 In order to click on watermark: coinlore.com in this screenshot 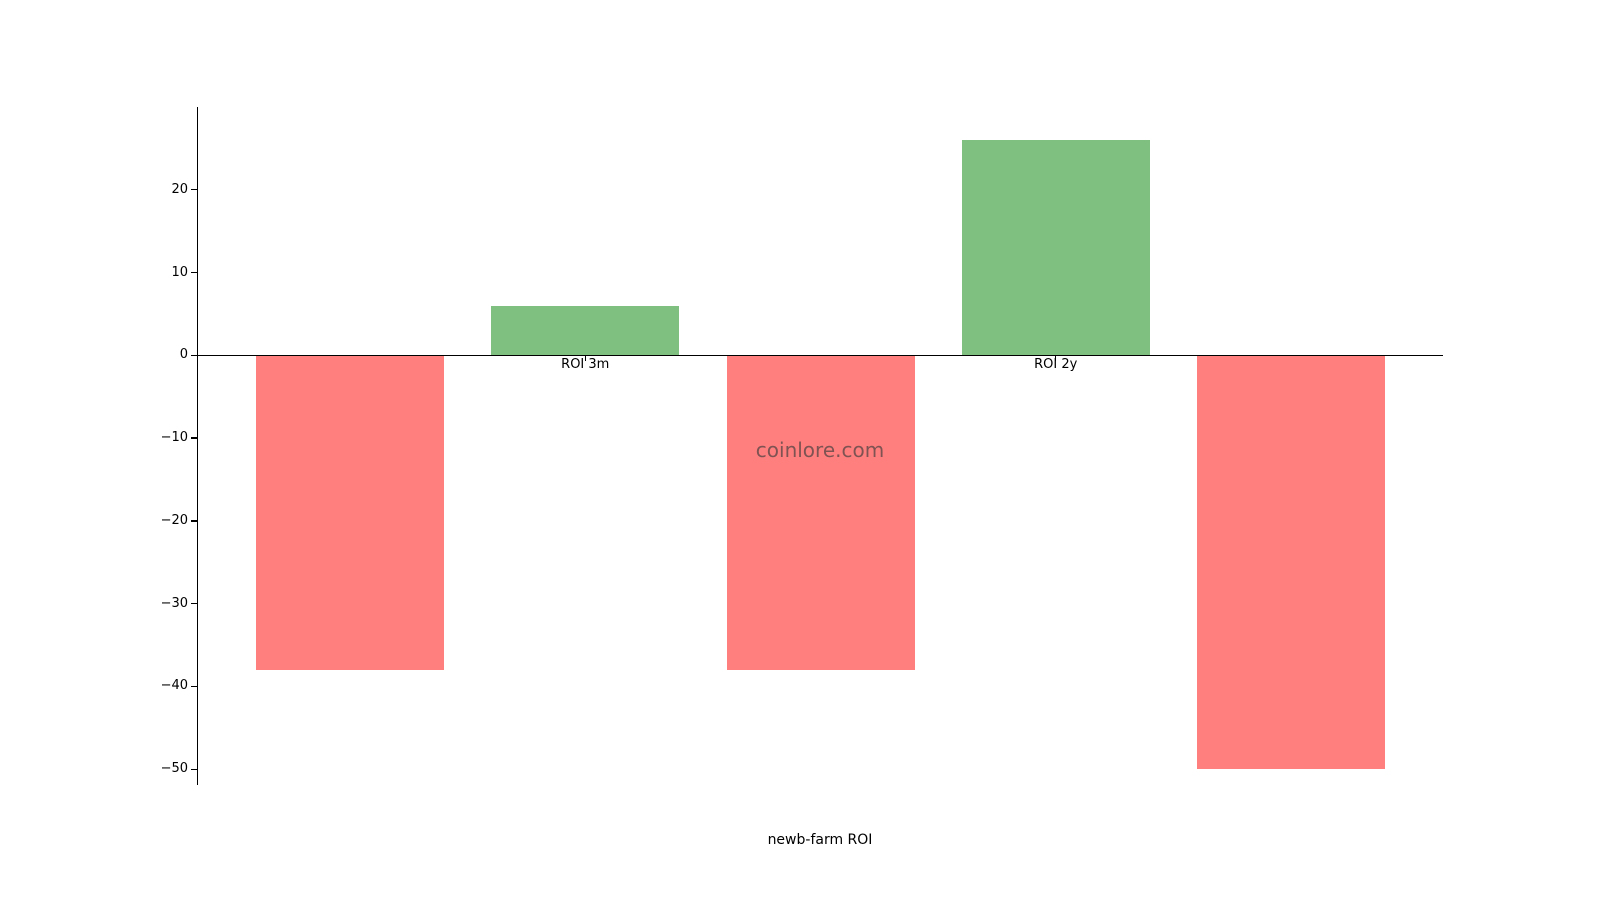, I will do `click(820, 450)`.